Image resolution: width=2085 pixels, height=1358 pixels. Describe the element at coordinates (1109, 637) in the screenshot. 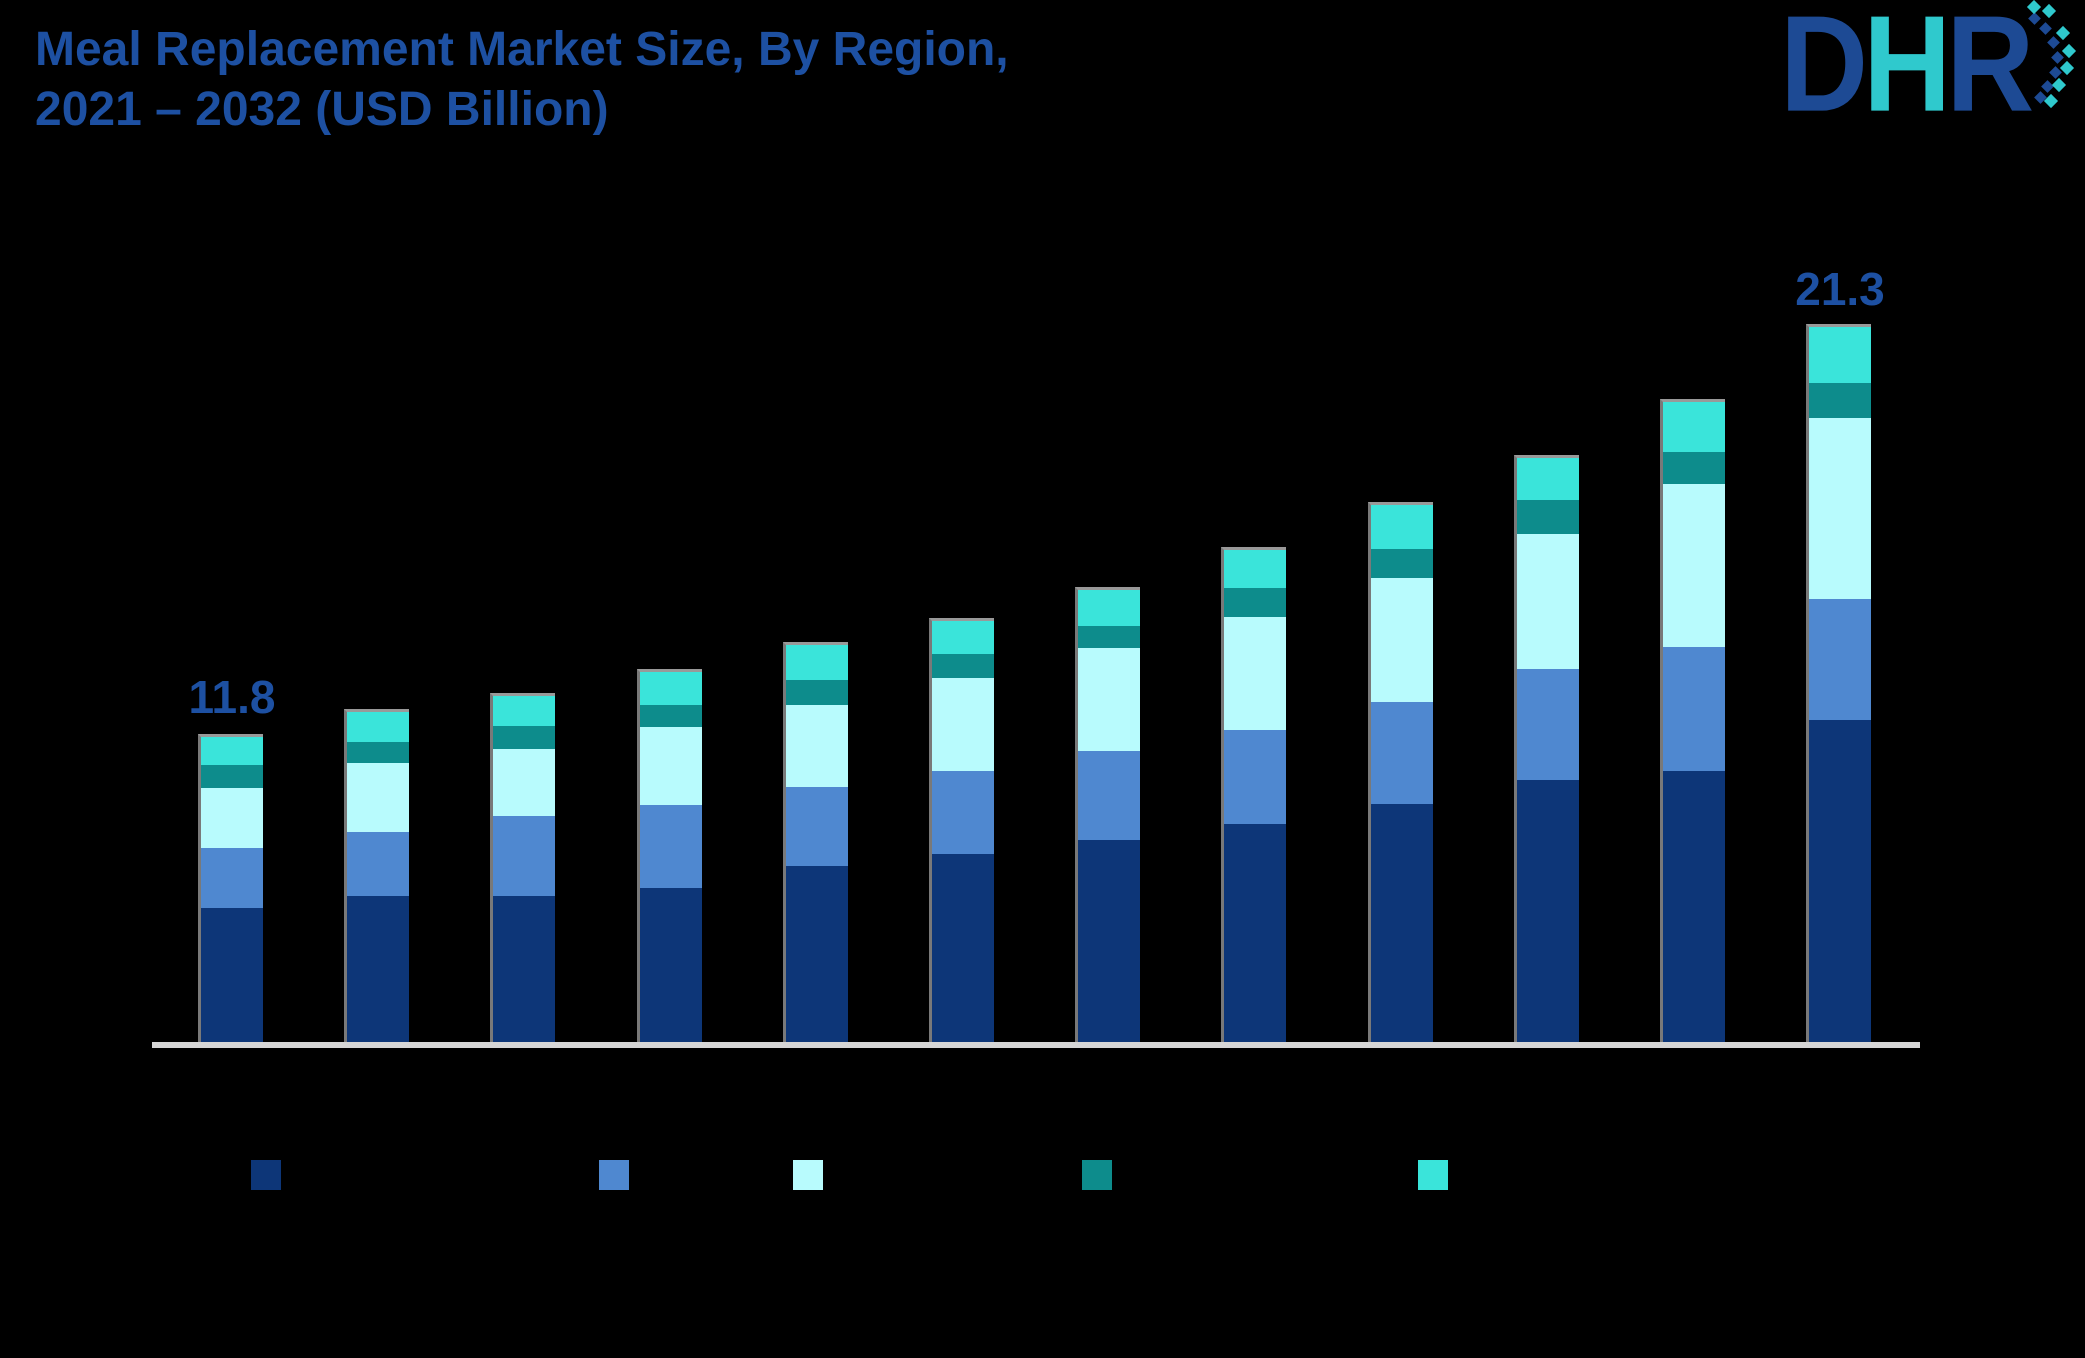

I see `bar-2027-segment-teal` at that location.